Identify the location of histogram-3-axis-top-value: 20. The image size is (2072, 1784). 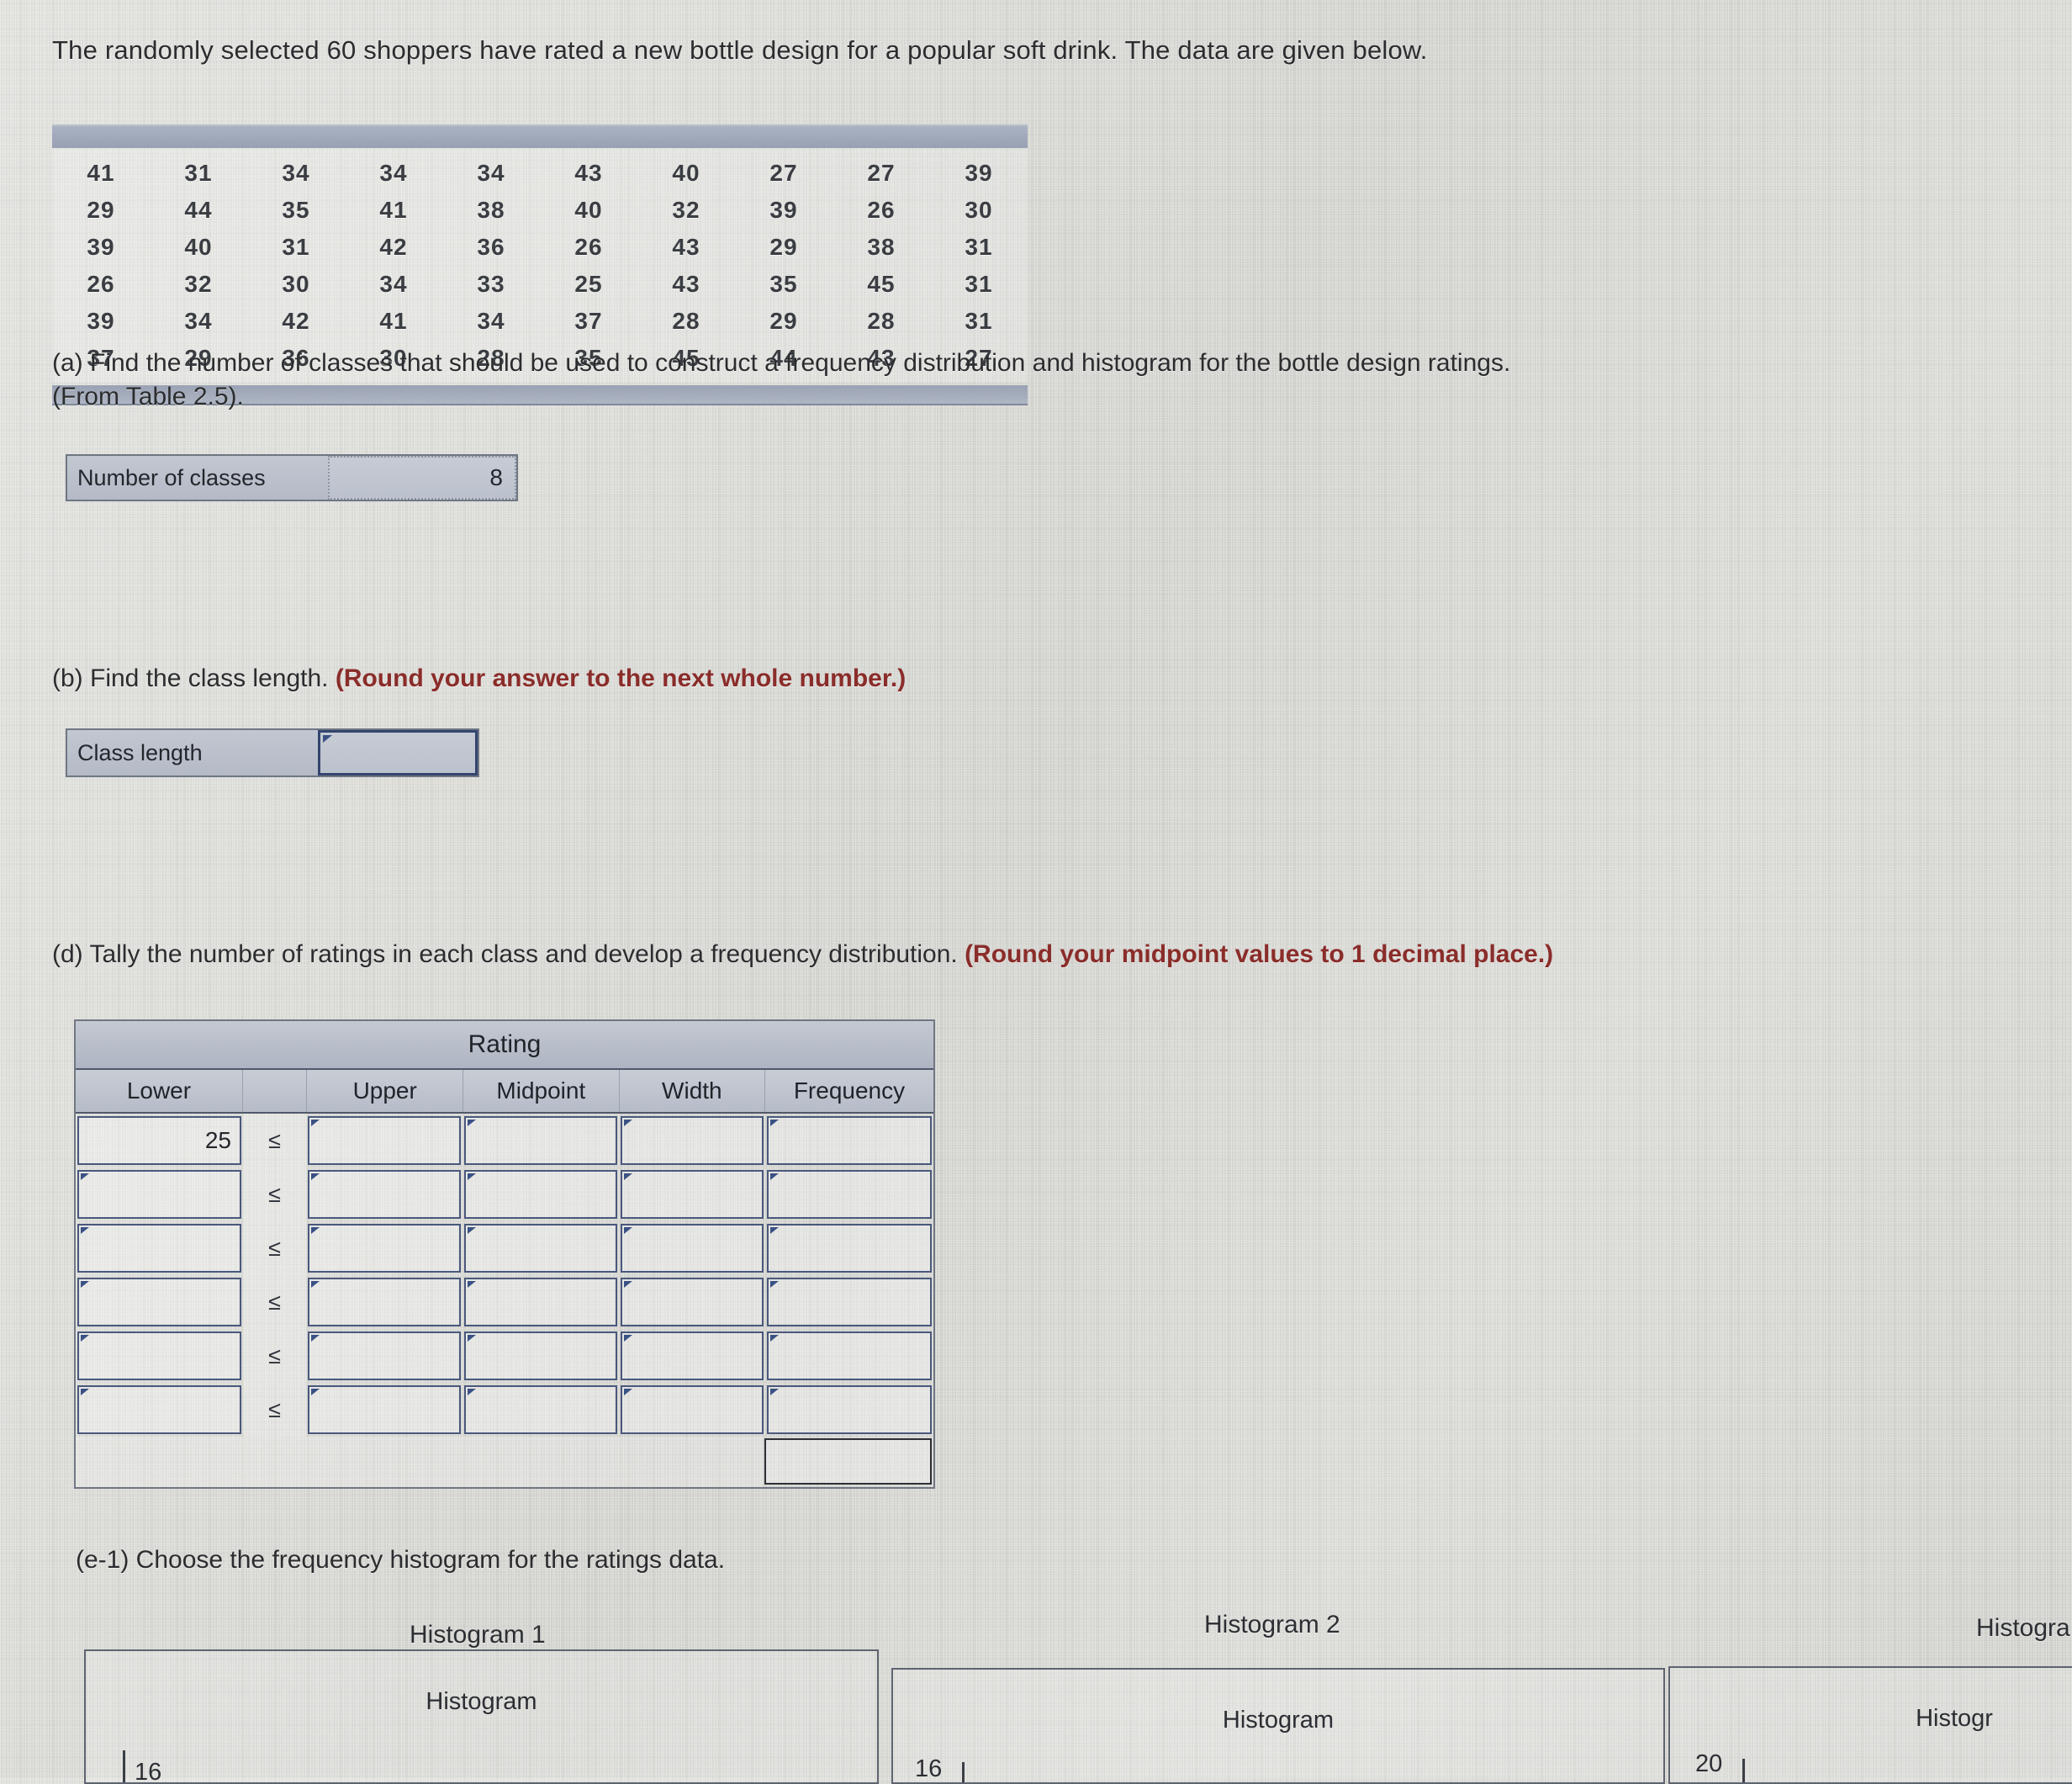
(1709, 1763).